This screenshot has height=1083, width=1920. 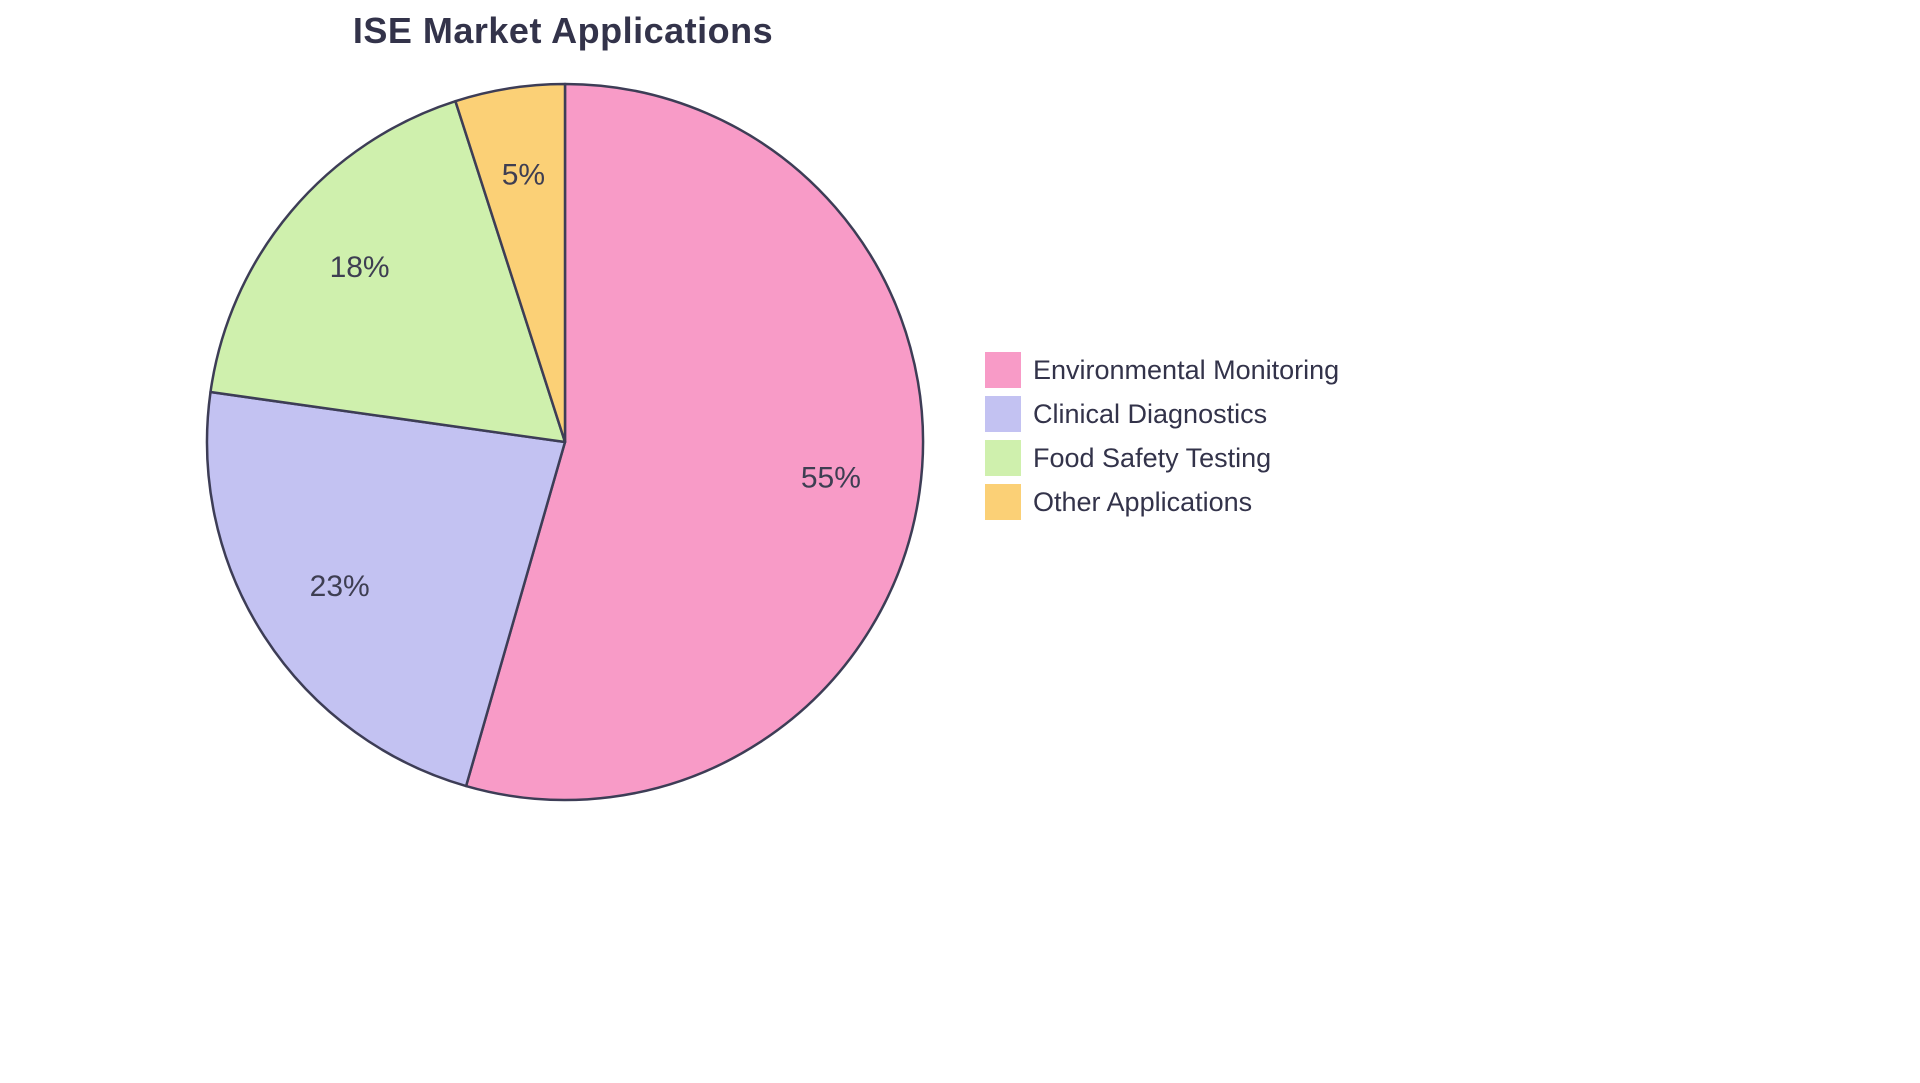 I want to click on pie-slice-other-applications, so click(x=510, y=263).